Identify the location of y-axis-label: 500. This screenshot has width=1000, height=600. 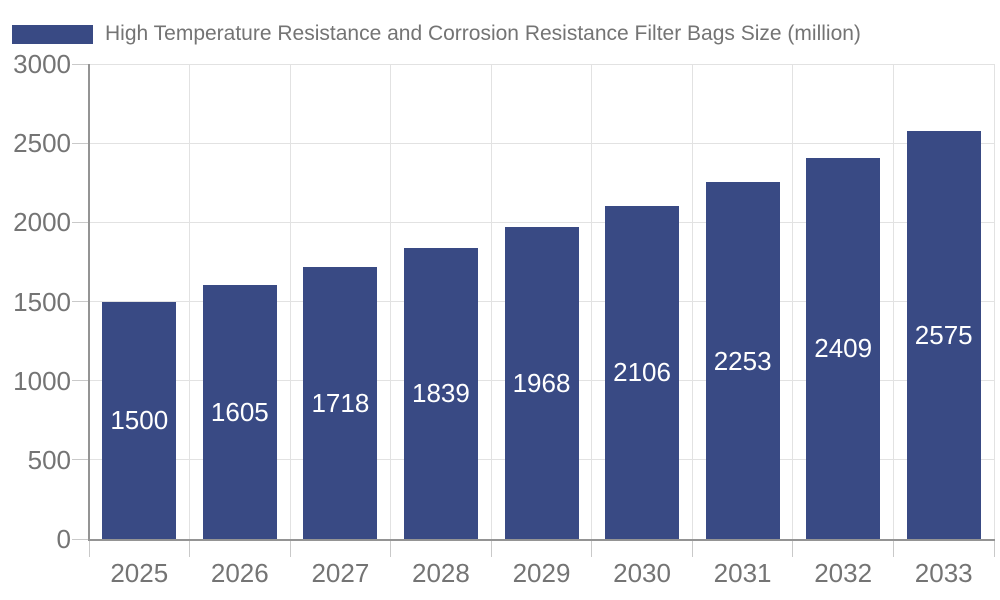
(49, 459).